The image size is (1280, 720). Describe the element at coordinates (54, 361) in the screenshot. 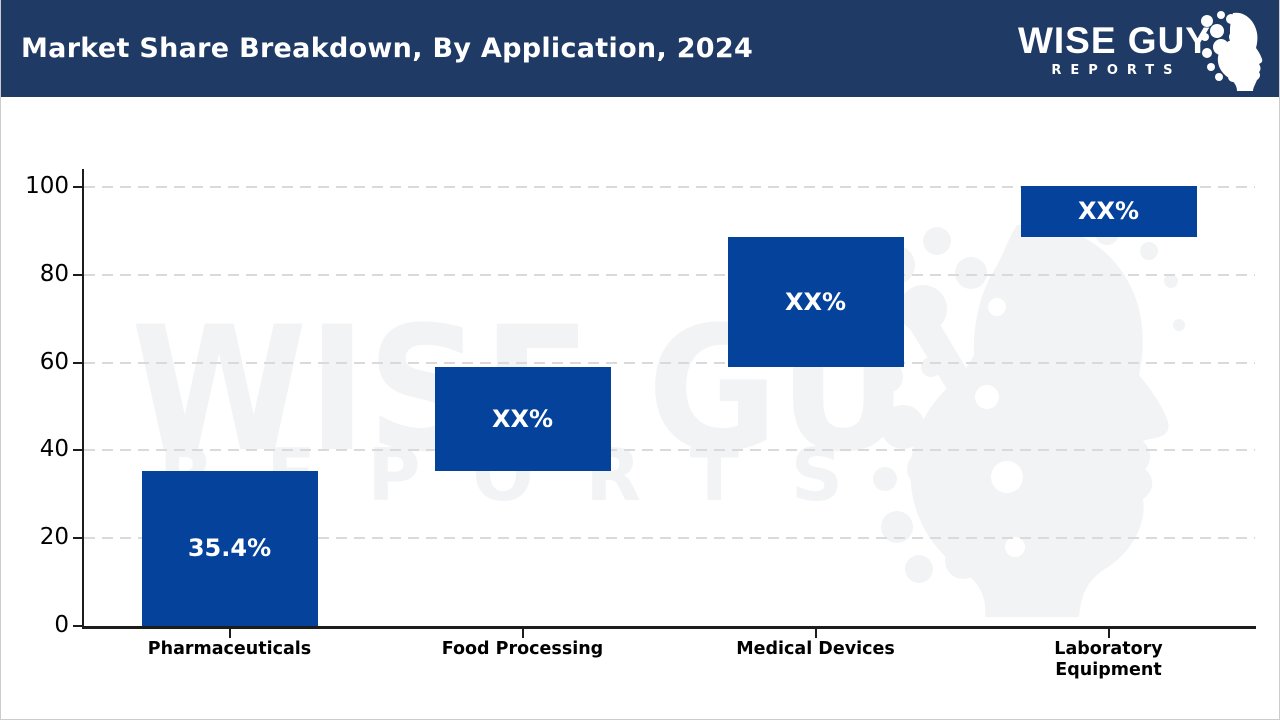

I see `y-tick-label: 60` at that location.